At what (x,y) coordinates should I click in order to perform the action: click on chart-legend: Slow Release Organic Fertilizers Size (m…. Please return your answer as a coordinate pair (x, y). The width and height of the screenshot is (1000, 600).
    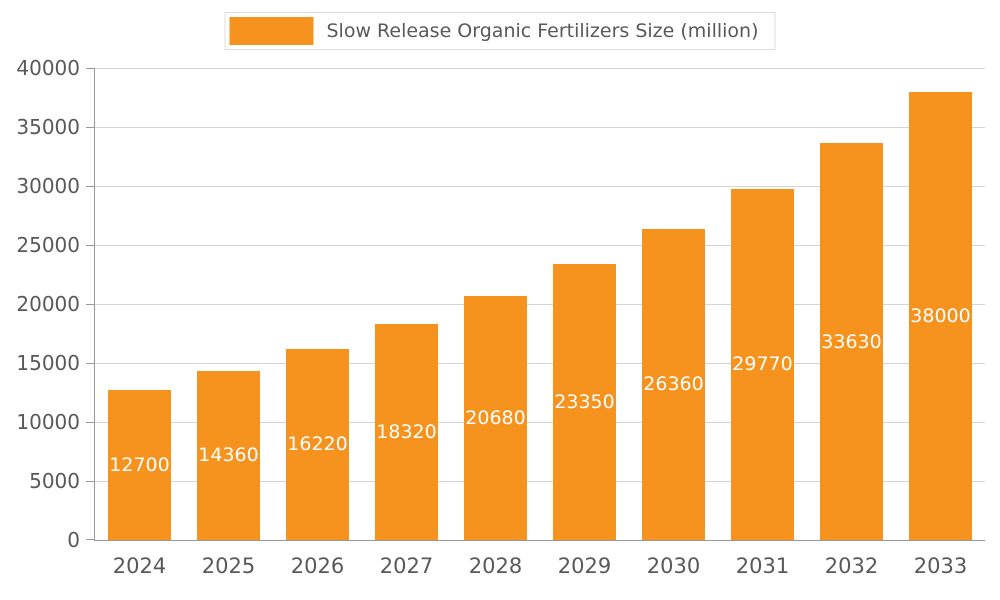
    Looking at the image, I should click on (500, 31).